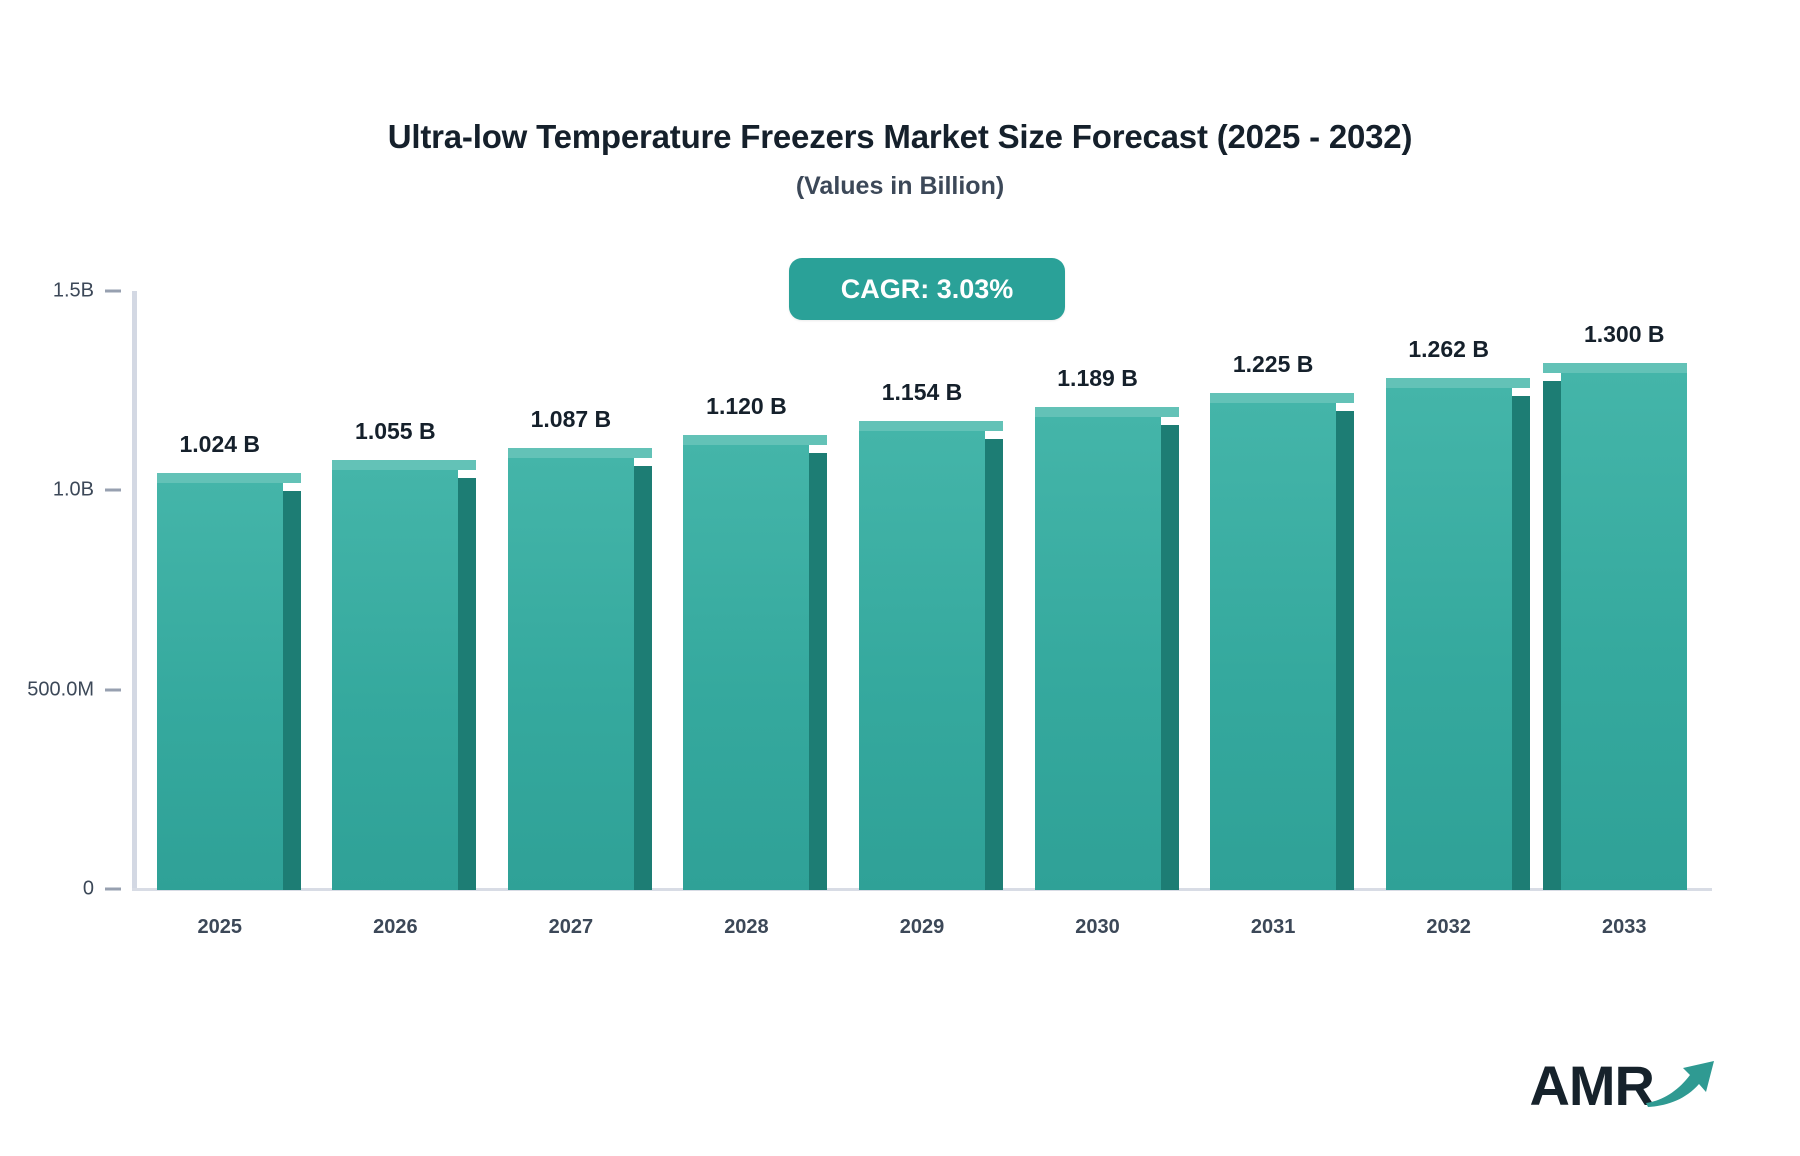 This screenshot has height=1156, width=1800. I want to click on bar-2025: 1.024 B 2025, so click(228, 684).